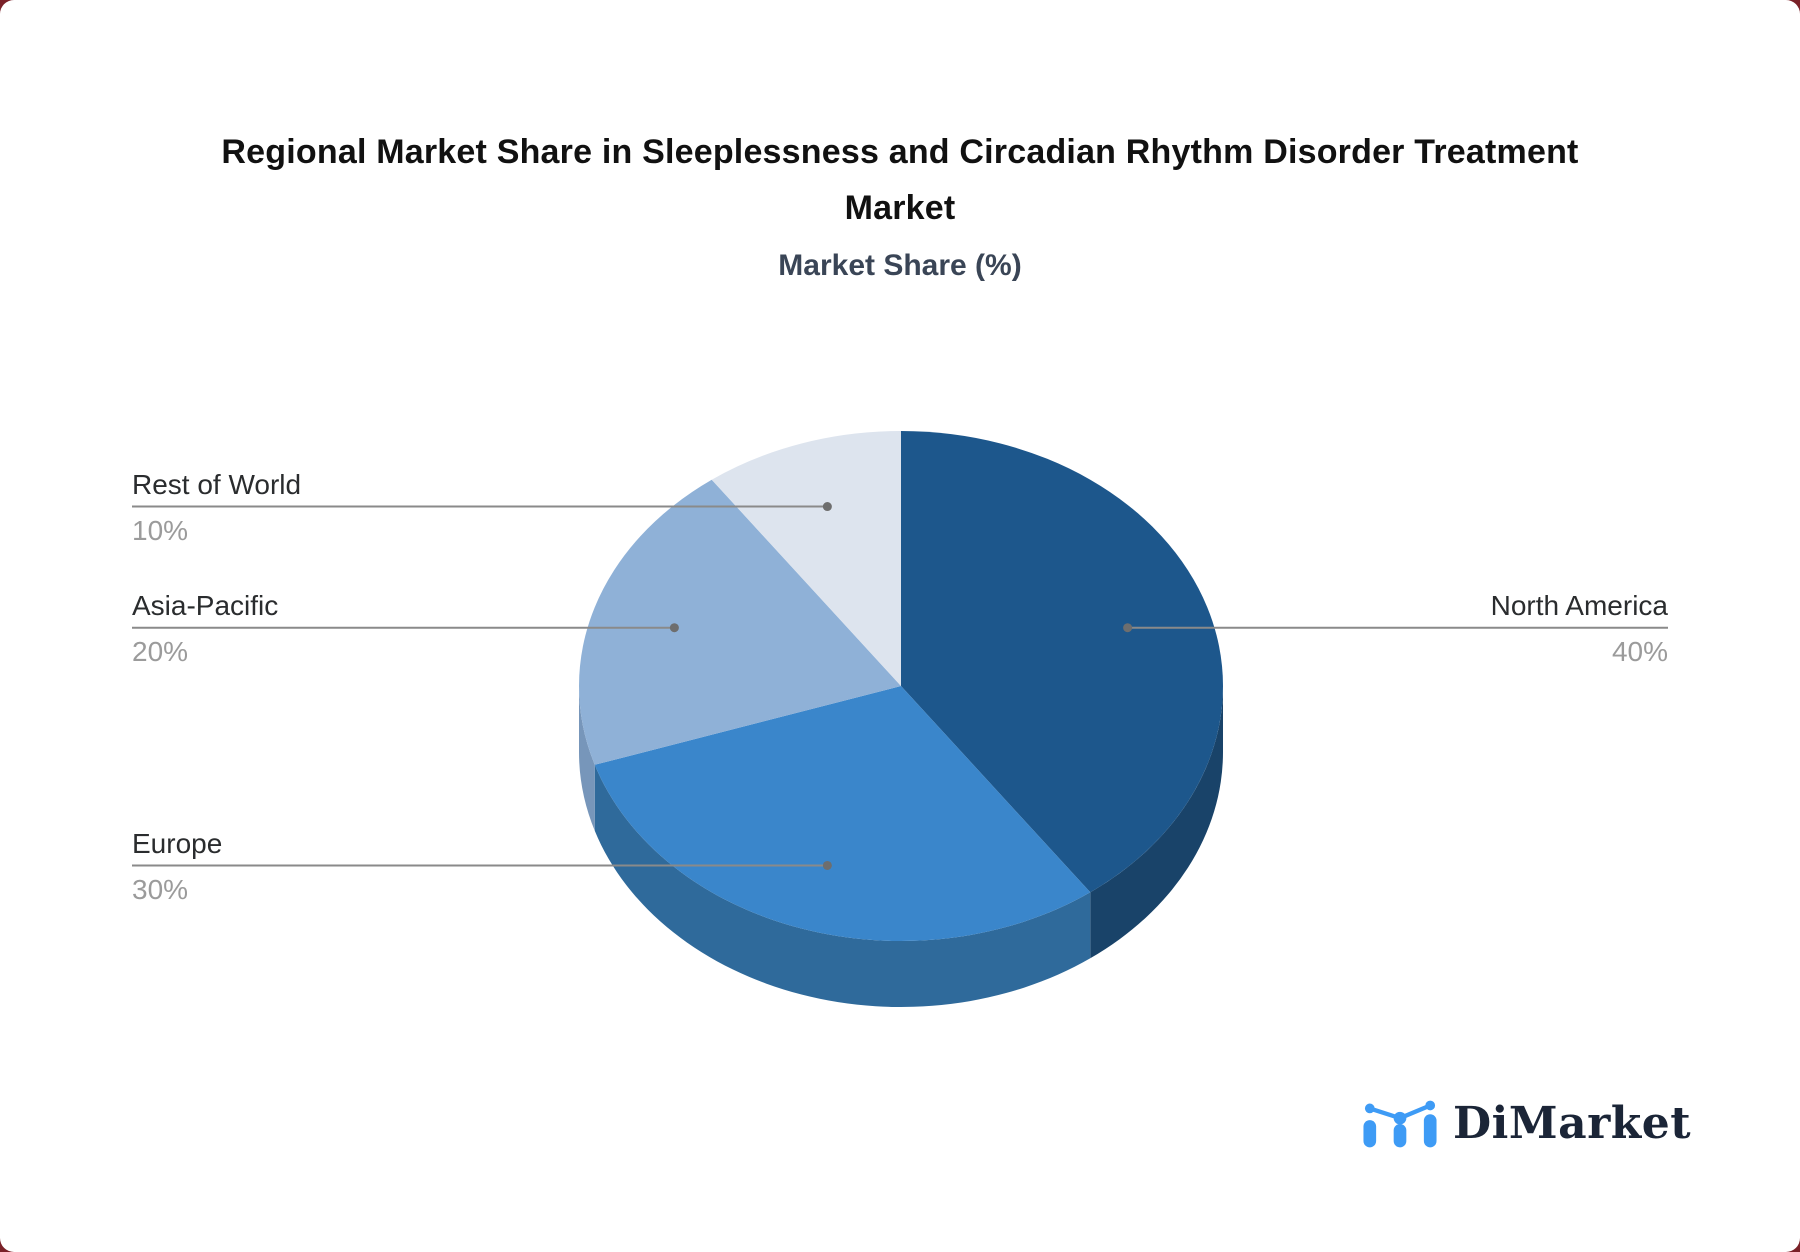 This screenshot has height=1252, width=1800. Describe the element at coordinates (1639, 651) in the screenshot. I see `callout-value: 40%` at that location.